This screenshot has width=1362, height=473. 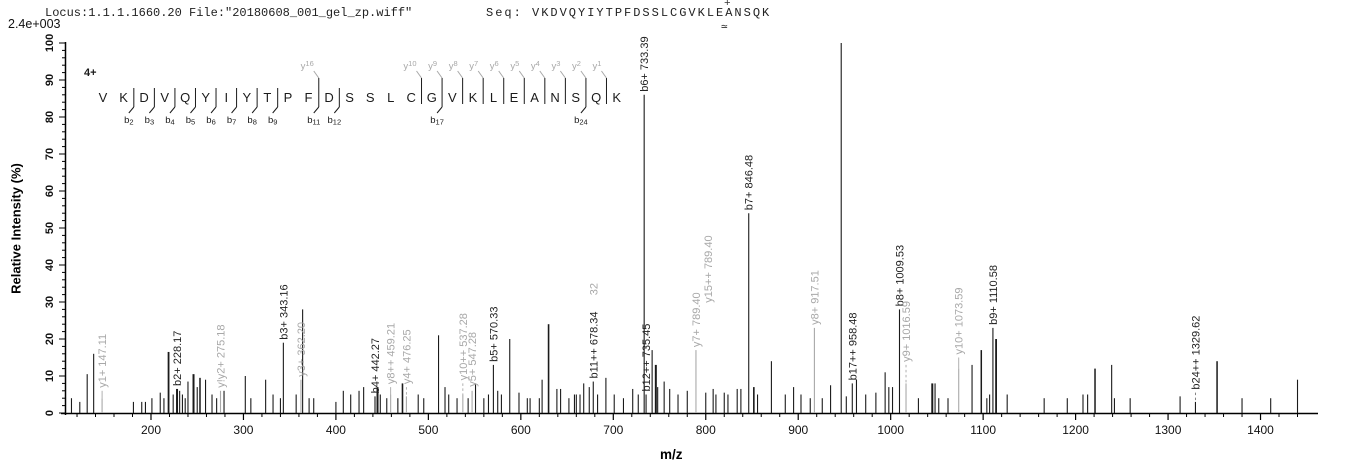 I want to click on b-ion-label: b17, so click(x=437, y=121).